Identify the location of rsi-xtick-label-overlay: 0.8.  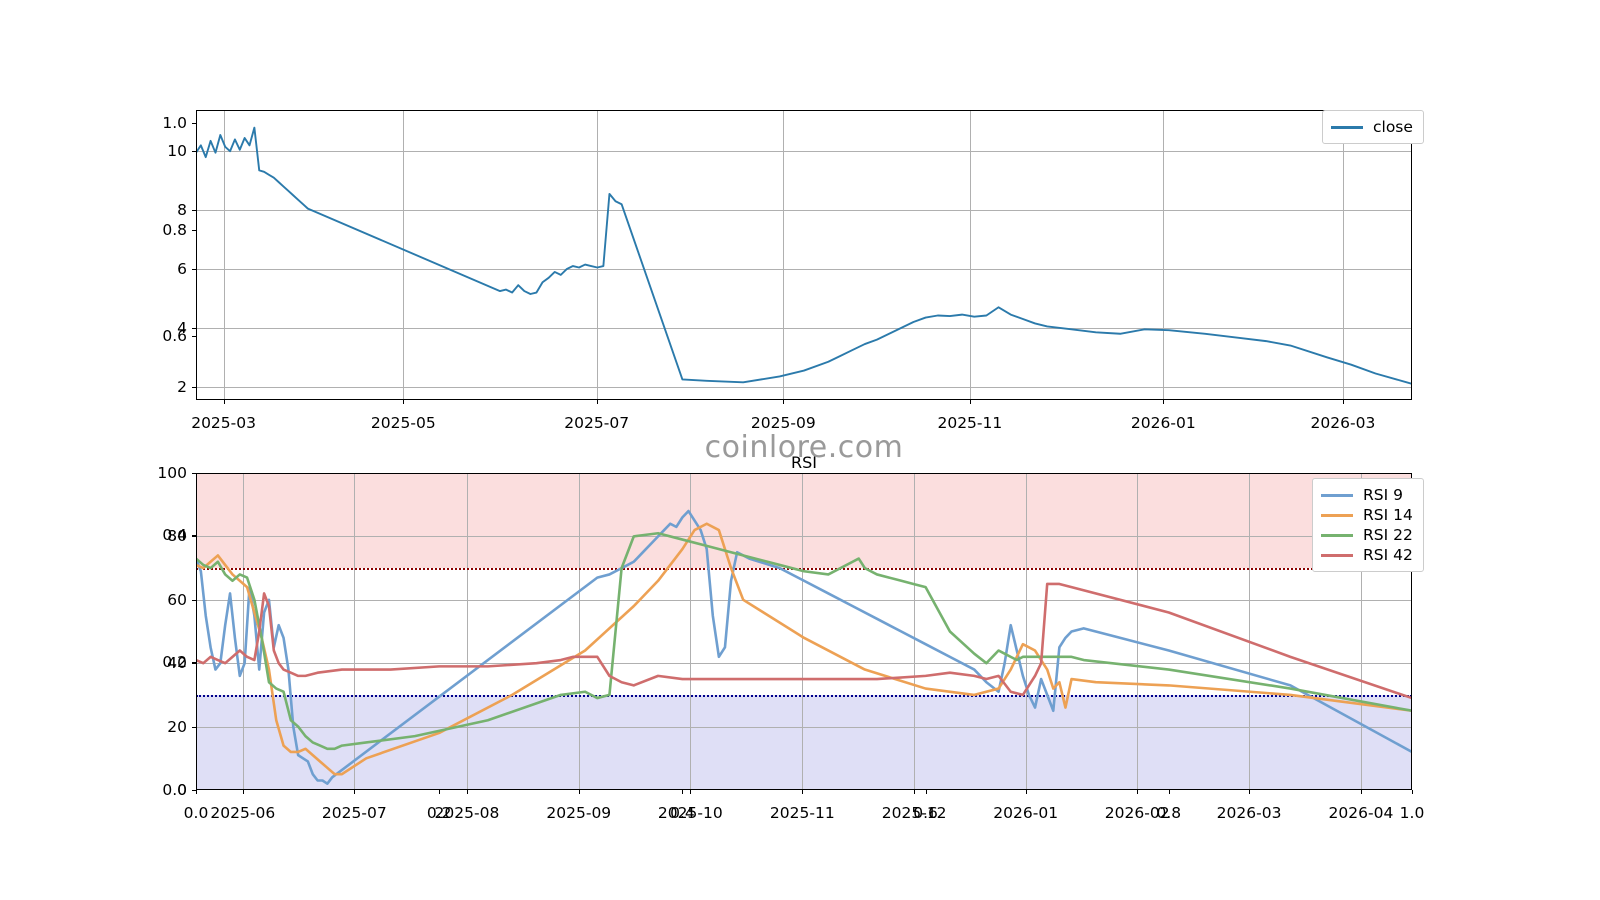
(1169, 813).